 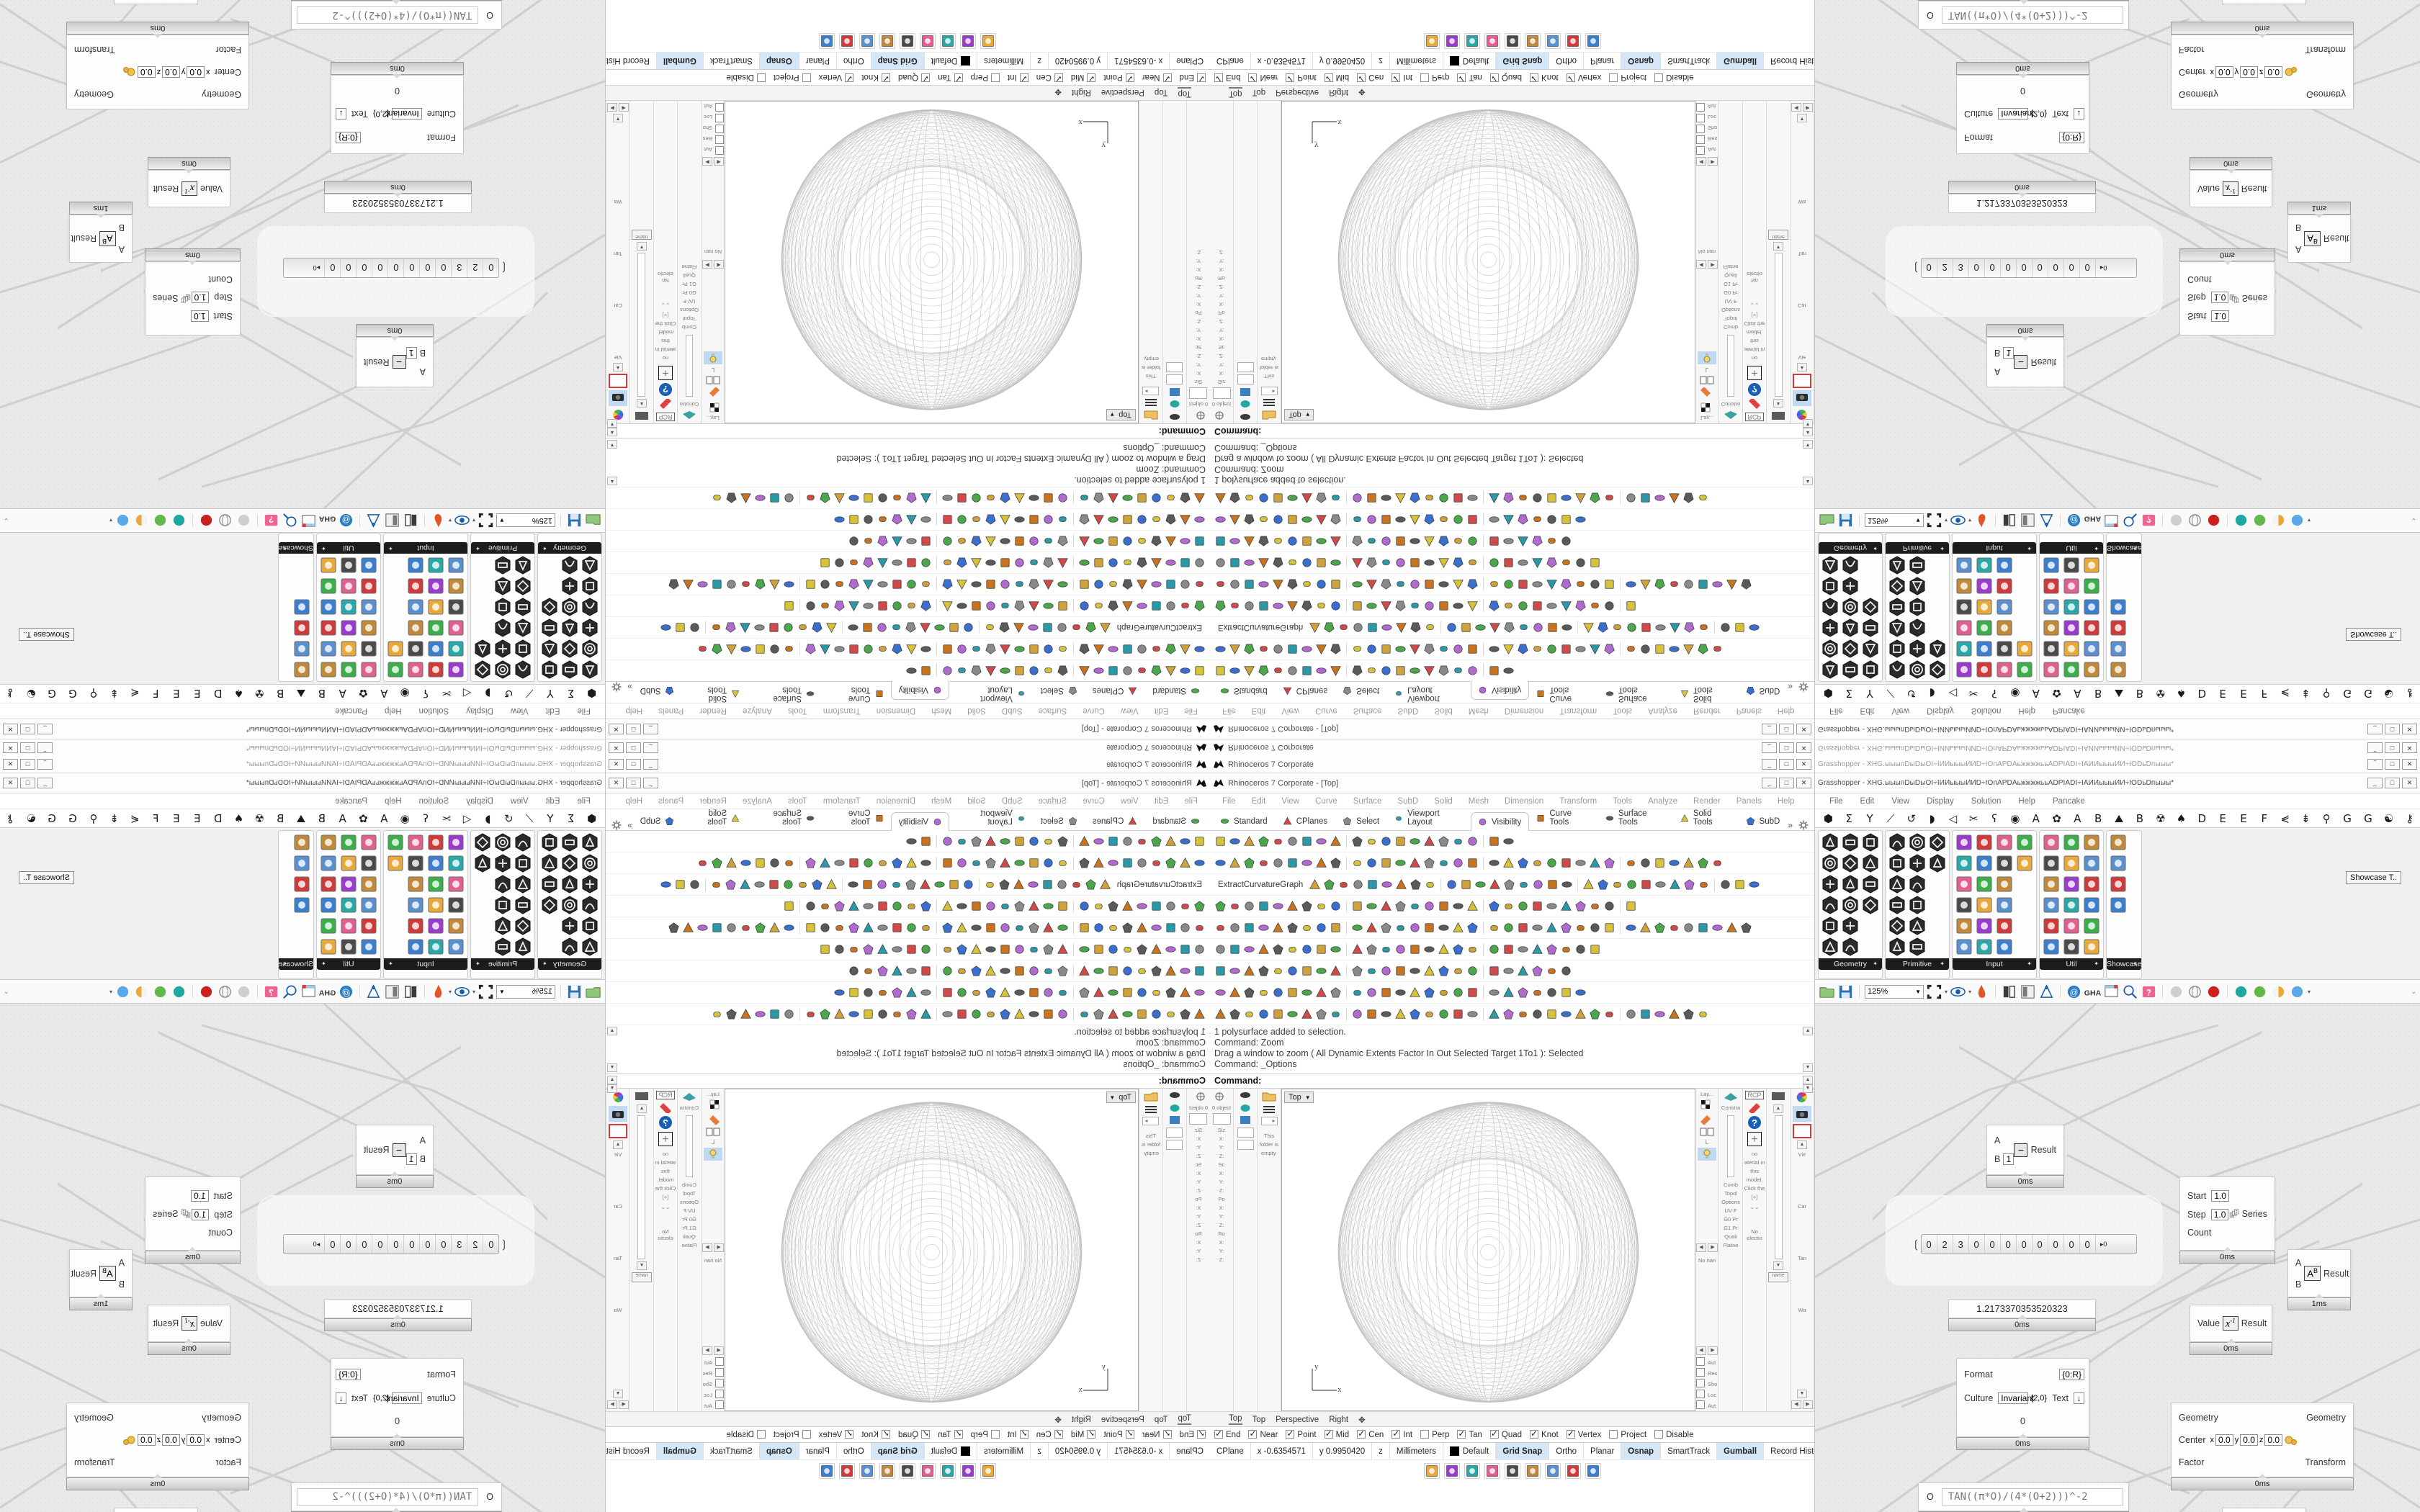 What do you see at coordinates (908, 863) in the screenshot?
I see `rhino-toolbar-standard` at bounding box center [908, 863].